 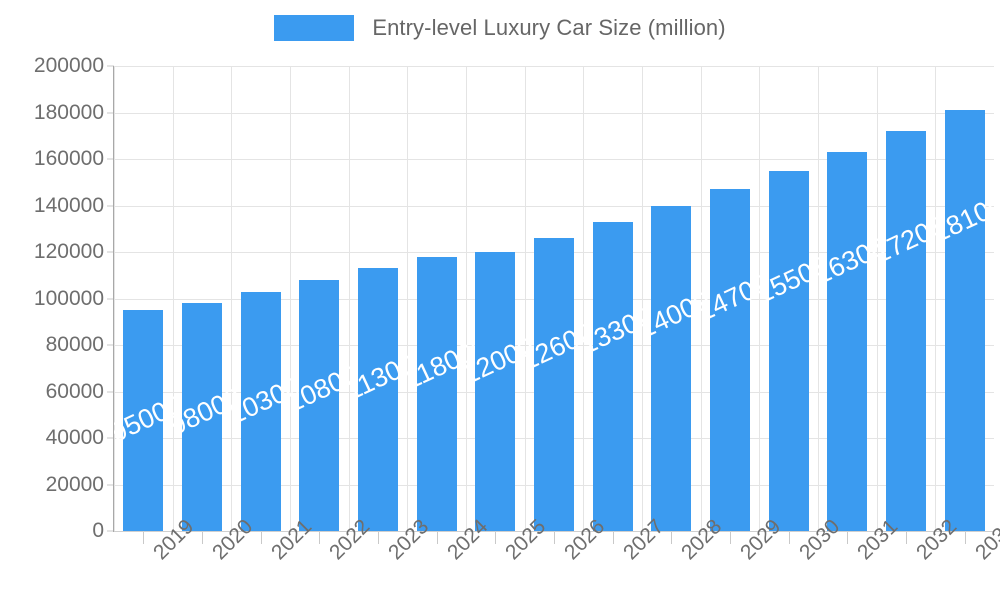 I want to click on x-axis-tick-label: 2033, so click(x=985, y=539).